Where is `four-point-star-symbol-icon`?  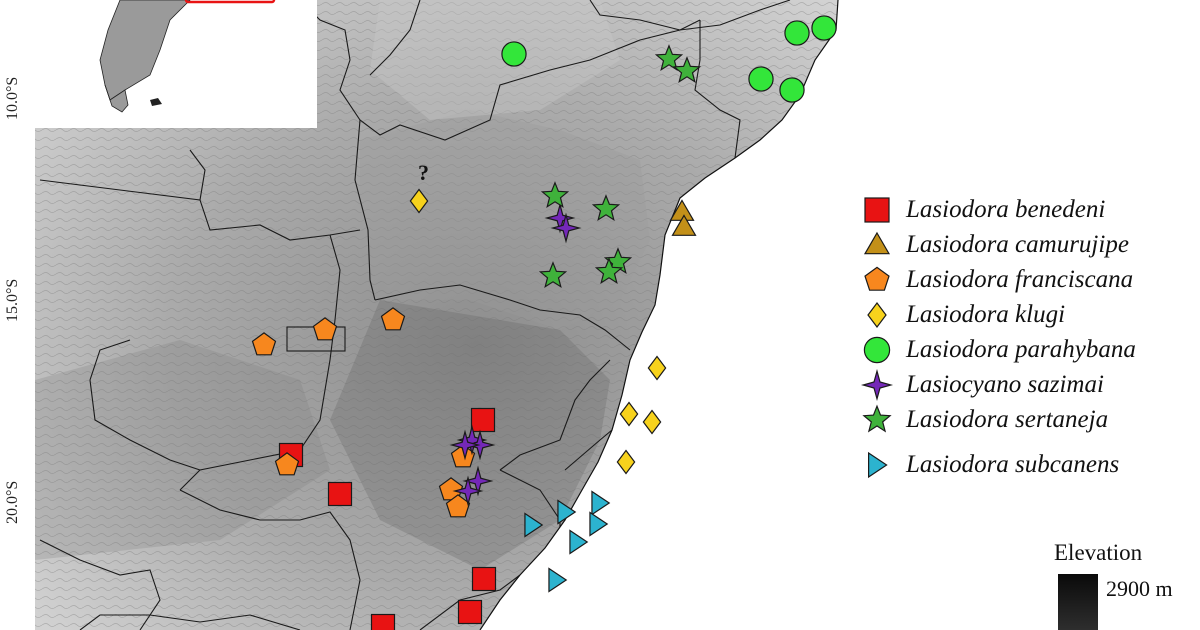
four-point-star-symbol-icon is located at coordinates (877, 385).